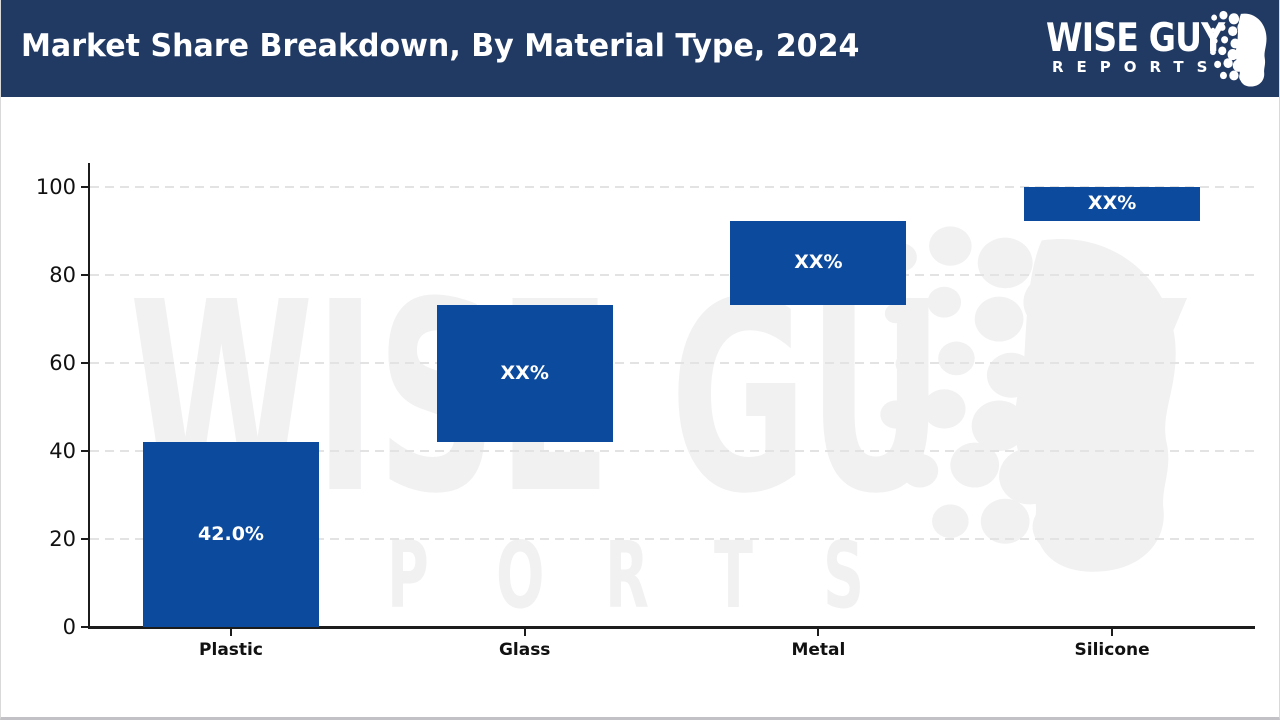 Image resolution: width=1280 pixels, height=720 pixels. What do you see at coordinates (818, 650) in the screenshot?
I see `x-tick-label-metal: Metal` at bounding box center [818, 650].